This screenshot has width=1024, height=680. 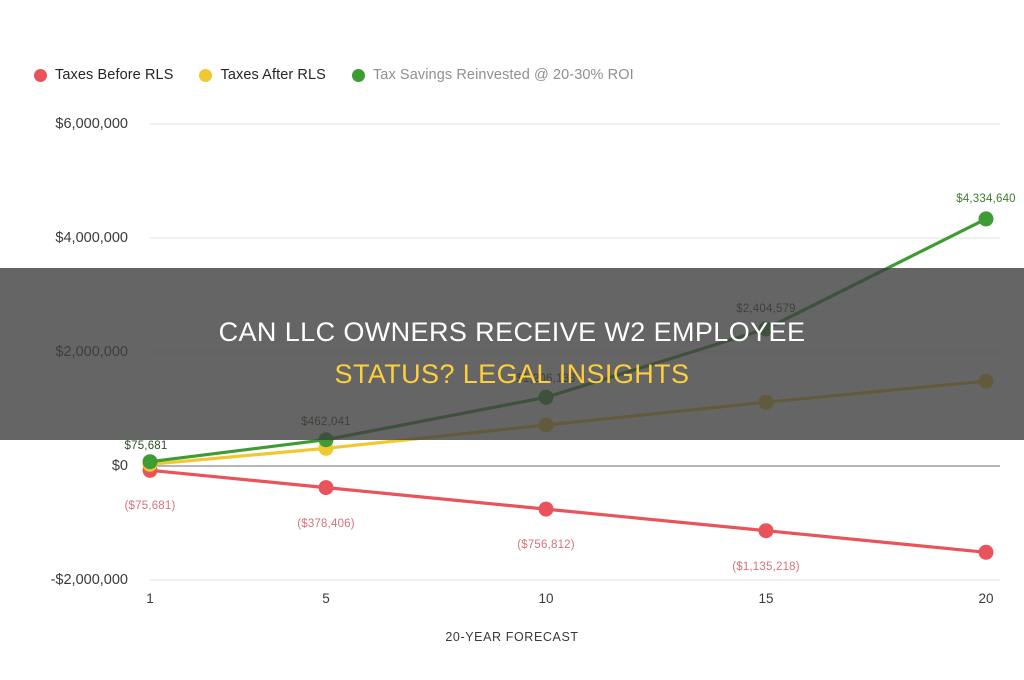 What do you see at coordinates (546, 598) in the screenshot?
I see `x-axis-tick-label: 10` at bounding box center [546, 598].